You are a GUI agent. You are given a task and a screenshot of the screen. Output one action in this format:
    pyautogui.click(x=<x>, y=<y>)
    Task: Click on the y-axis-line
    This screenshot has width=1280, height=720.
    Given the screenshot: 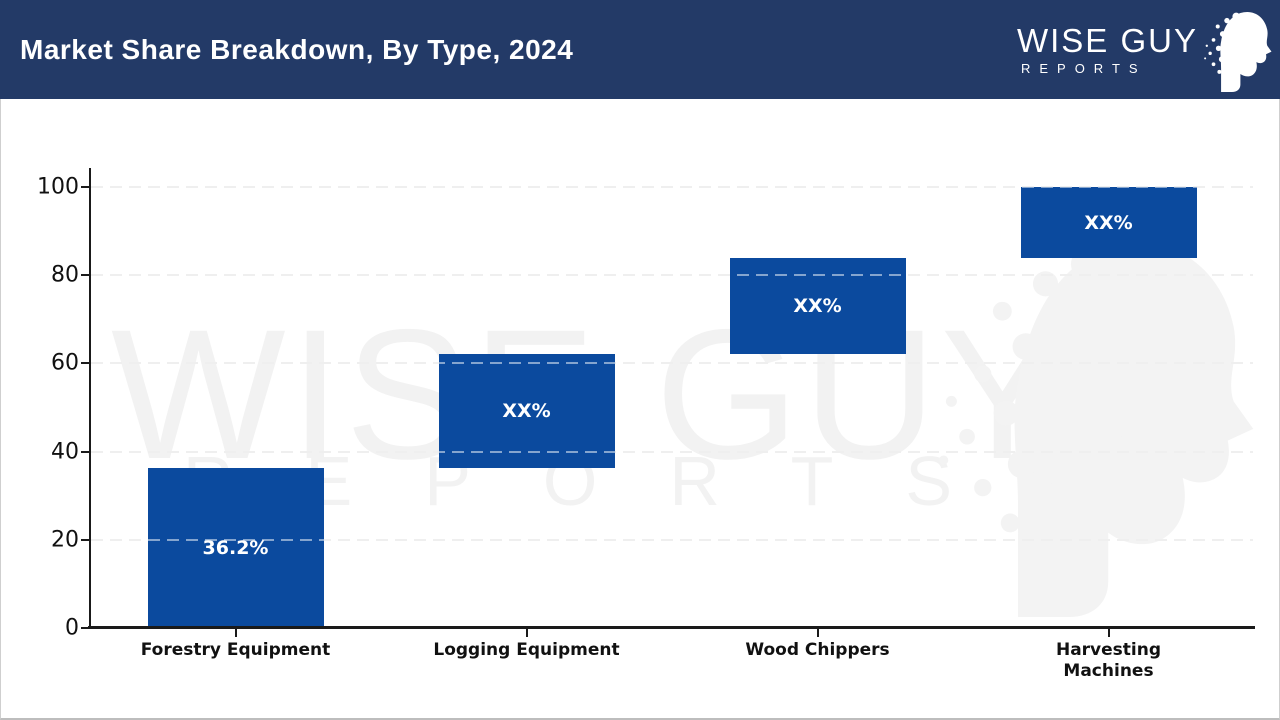 What is the action you would take?
    pyautogui.click(x=90, y=398)
    